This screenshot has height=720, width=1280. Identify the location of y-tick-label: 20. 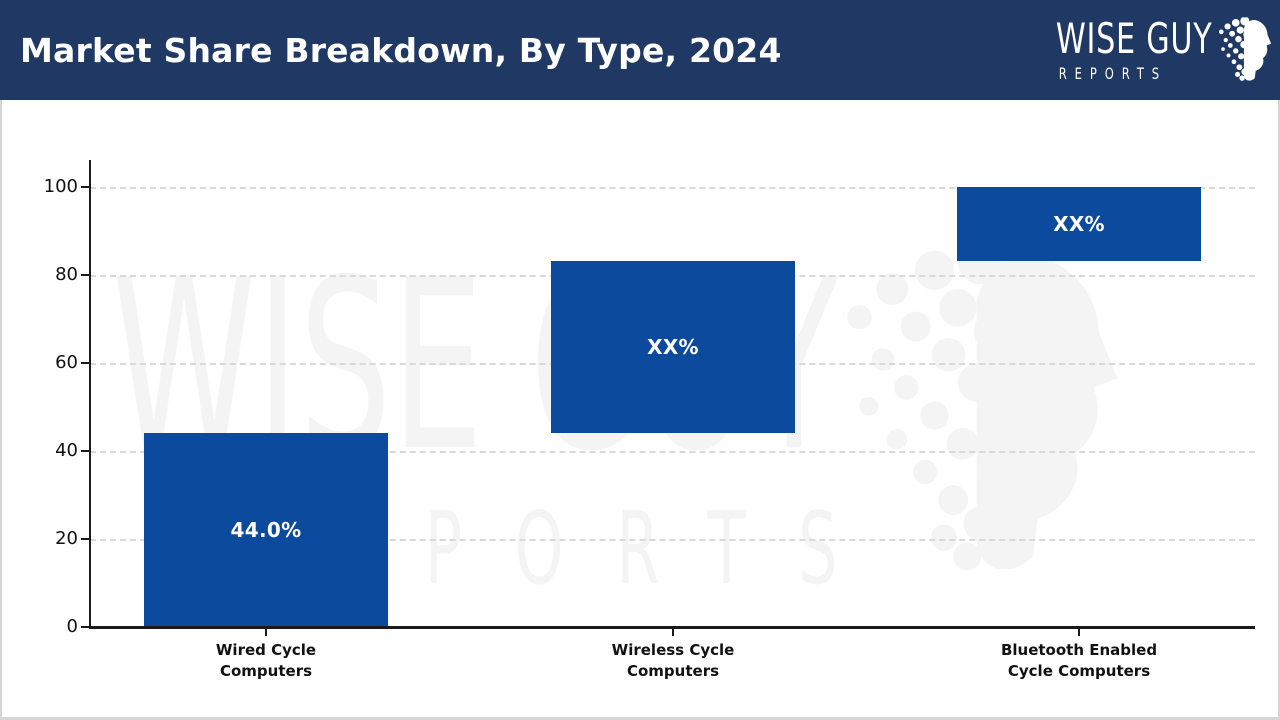
(66, 538).